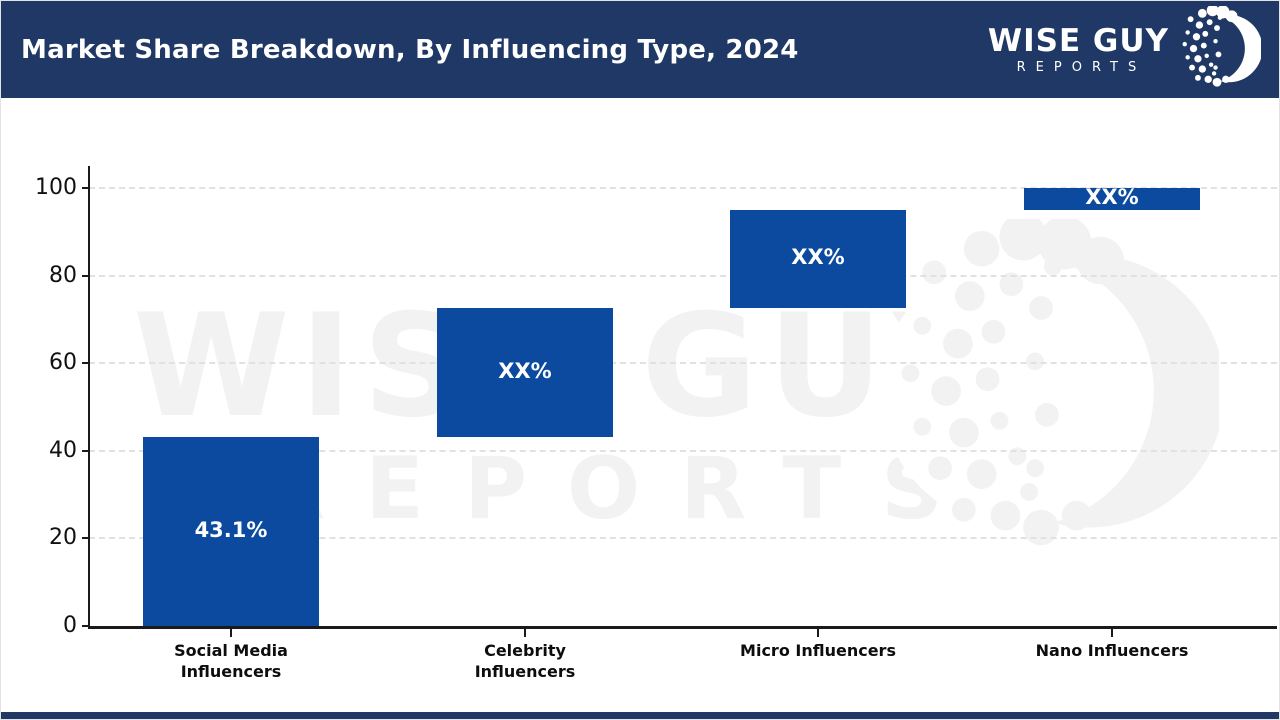 The height and width of the screenshot is (720, 1280). I want to click on y-axis-line, so click(89, 397).